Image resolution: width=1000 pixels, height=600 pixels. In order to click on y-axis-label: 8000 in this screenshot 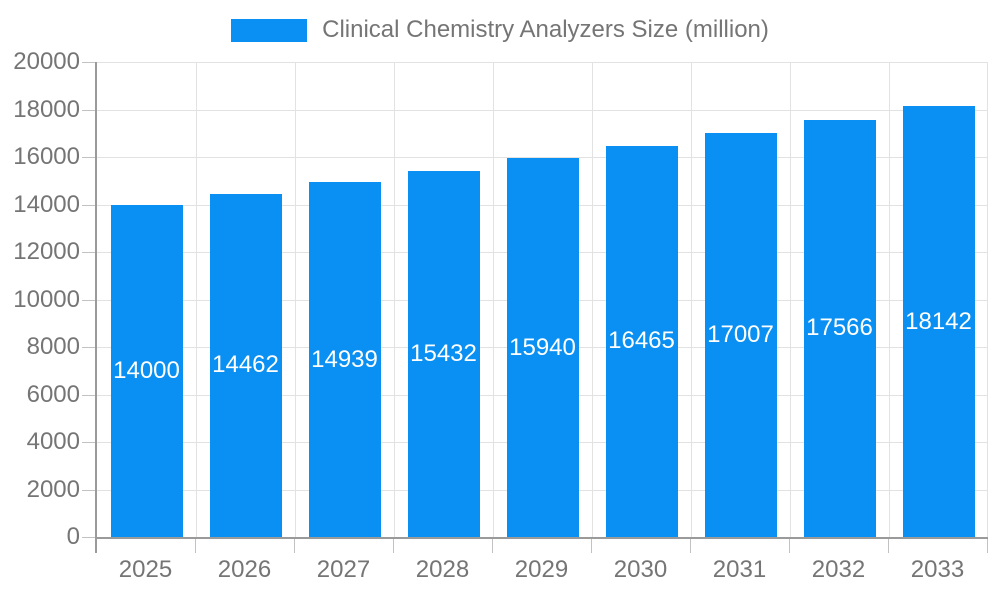, I will do `click(53, 346)`.